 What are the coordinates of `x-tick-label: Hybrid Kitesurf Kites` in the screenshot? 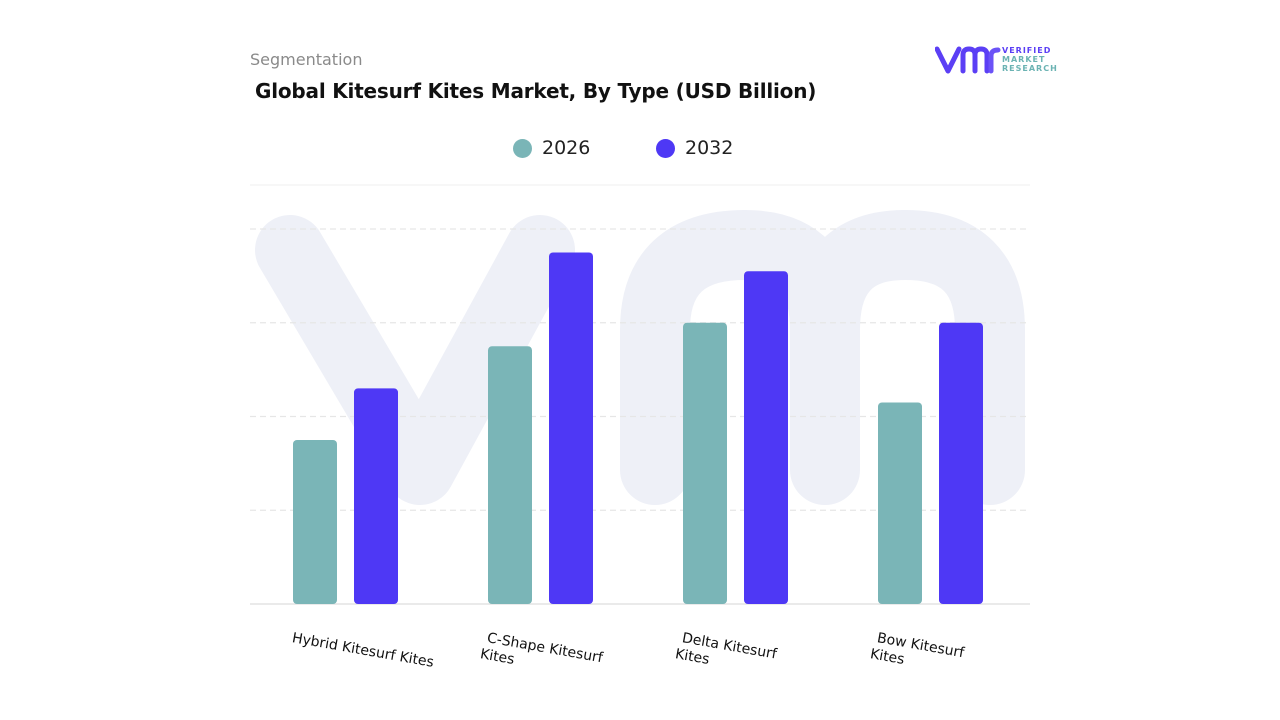 It's located at (363, 650).